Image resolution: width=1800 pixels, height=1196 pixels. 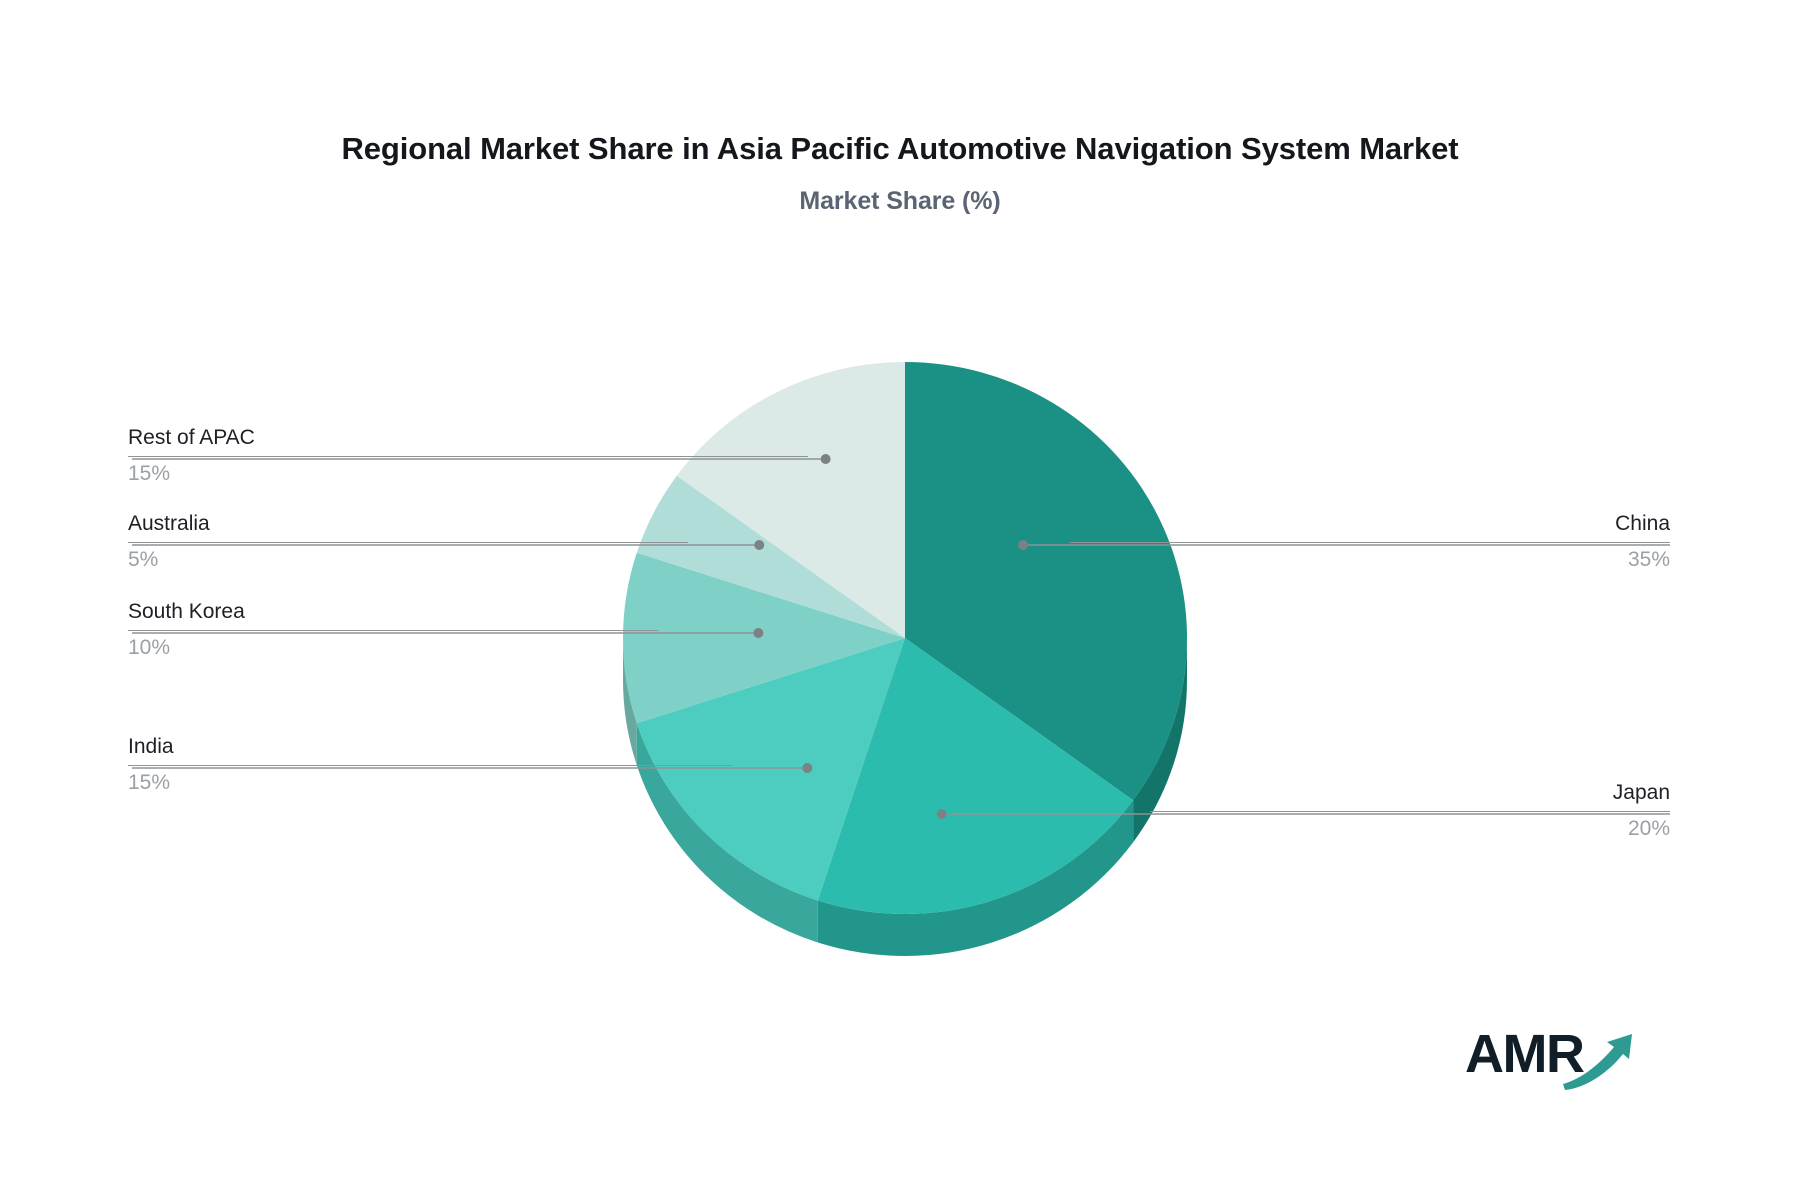 I want to click on pie-3d-sides, so click(x=905, y=797).